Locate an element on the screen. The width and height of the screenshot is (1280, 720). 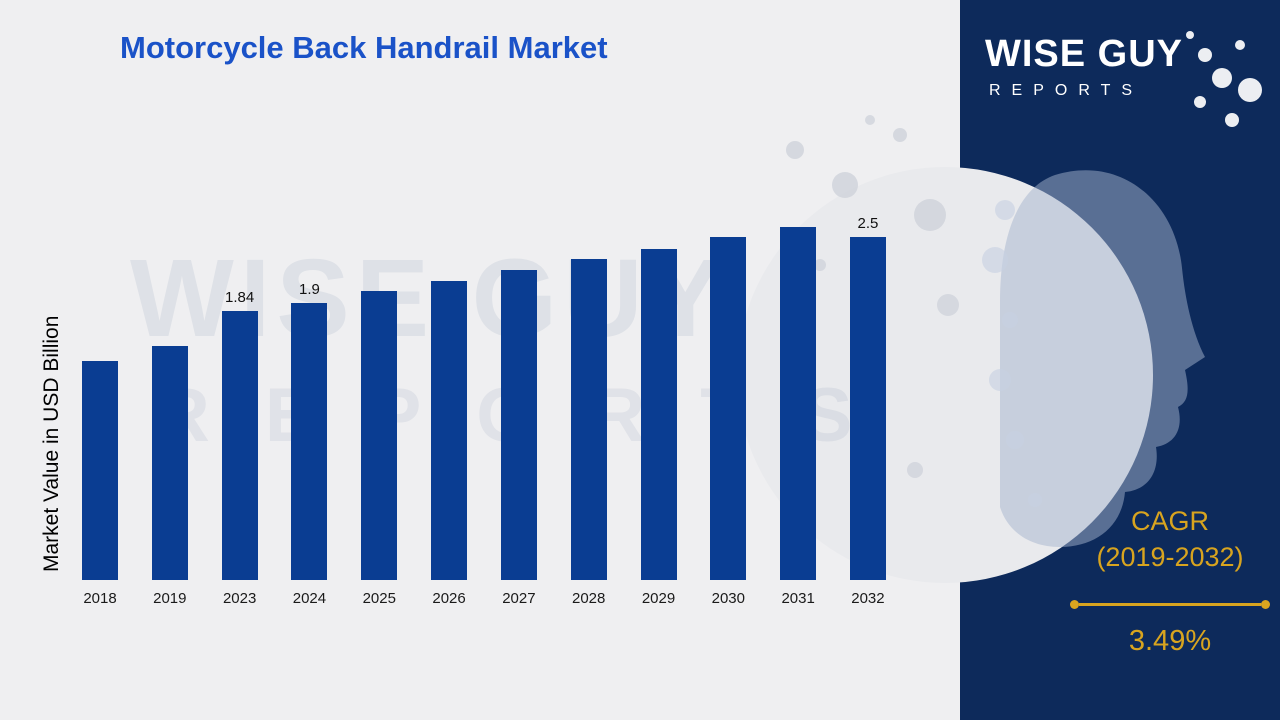
bar-2027 is located at coordinates (518, 425).